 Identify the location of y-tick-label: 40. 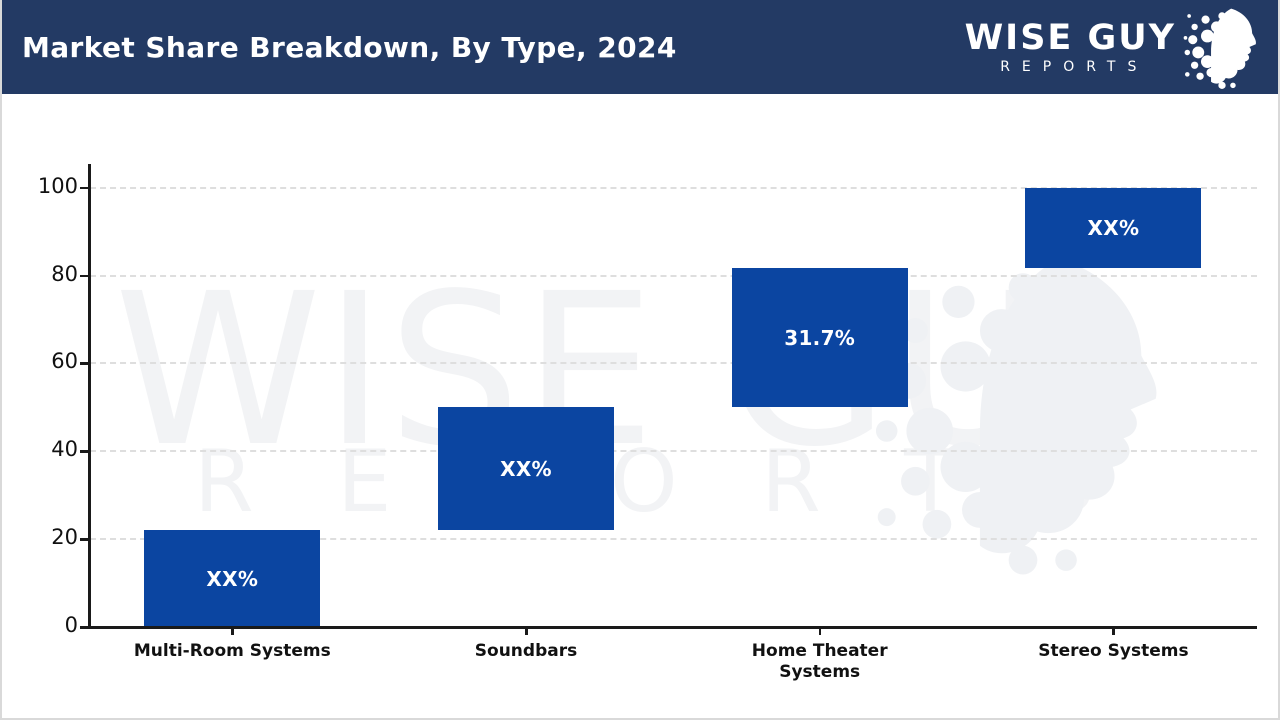
(64, 449).